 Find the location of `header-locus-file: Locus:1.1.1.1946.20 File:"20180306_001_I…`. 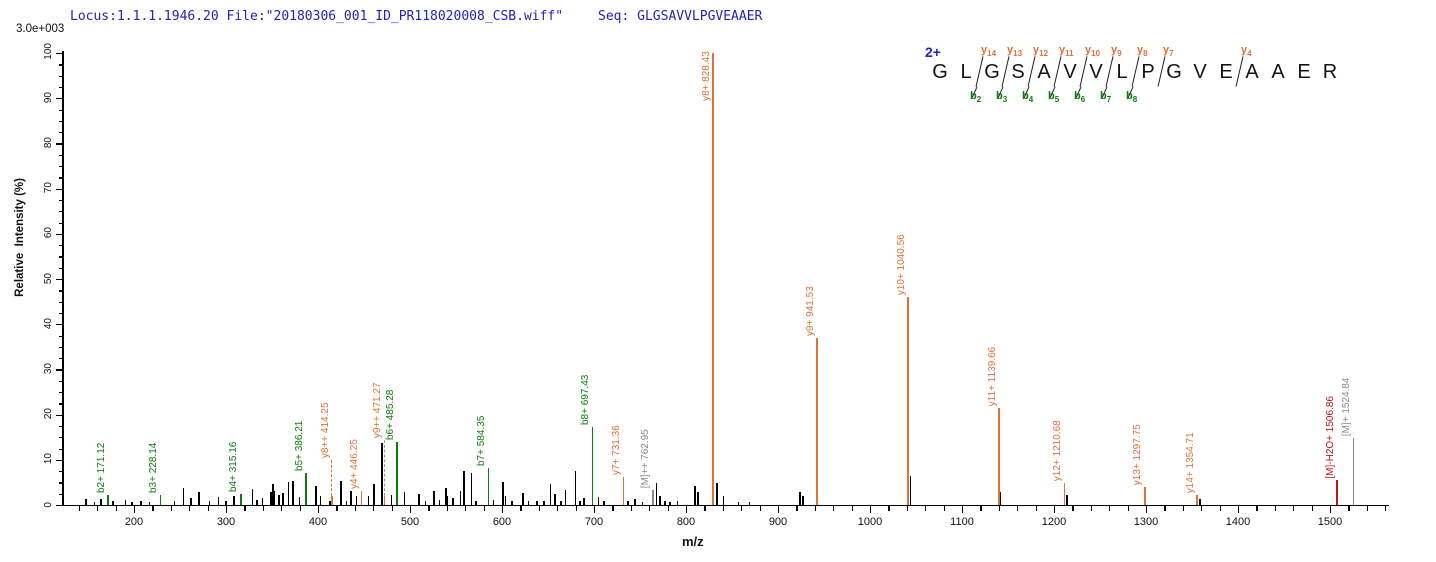

header-locus-file: Locus:1.1.1.1946.20 File:"20180306_001_I… is located at coordinates (317, 16).